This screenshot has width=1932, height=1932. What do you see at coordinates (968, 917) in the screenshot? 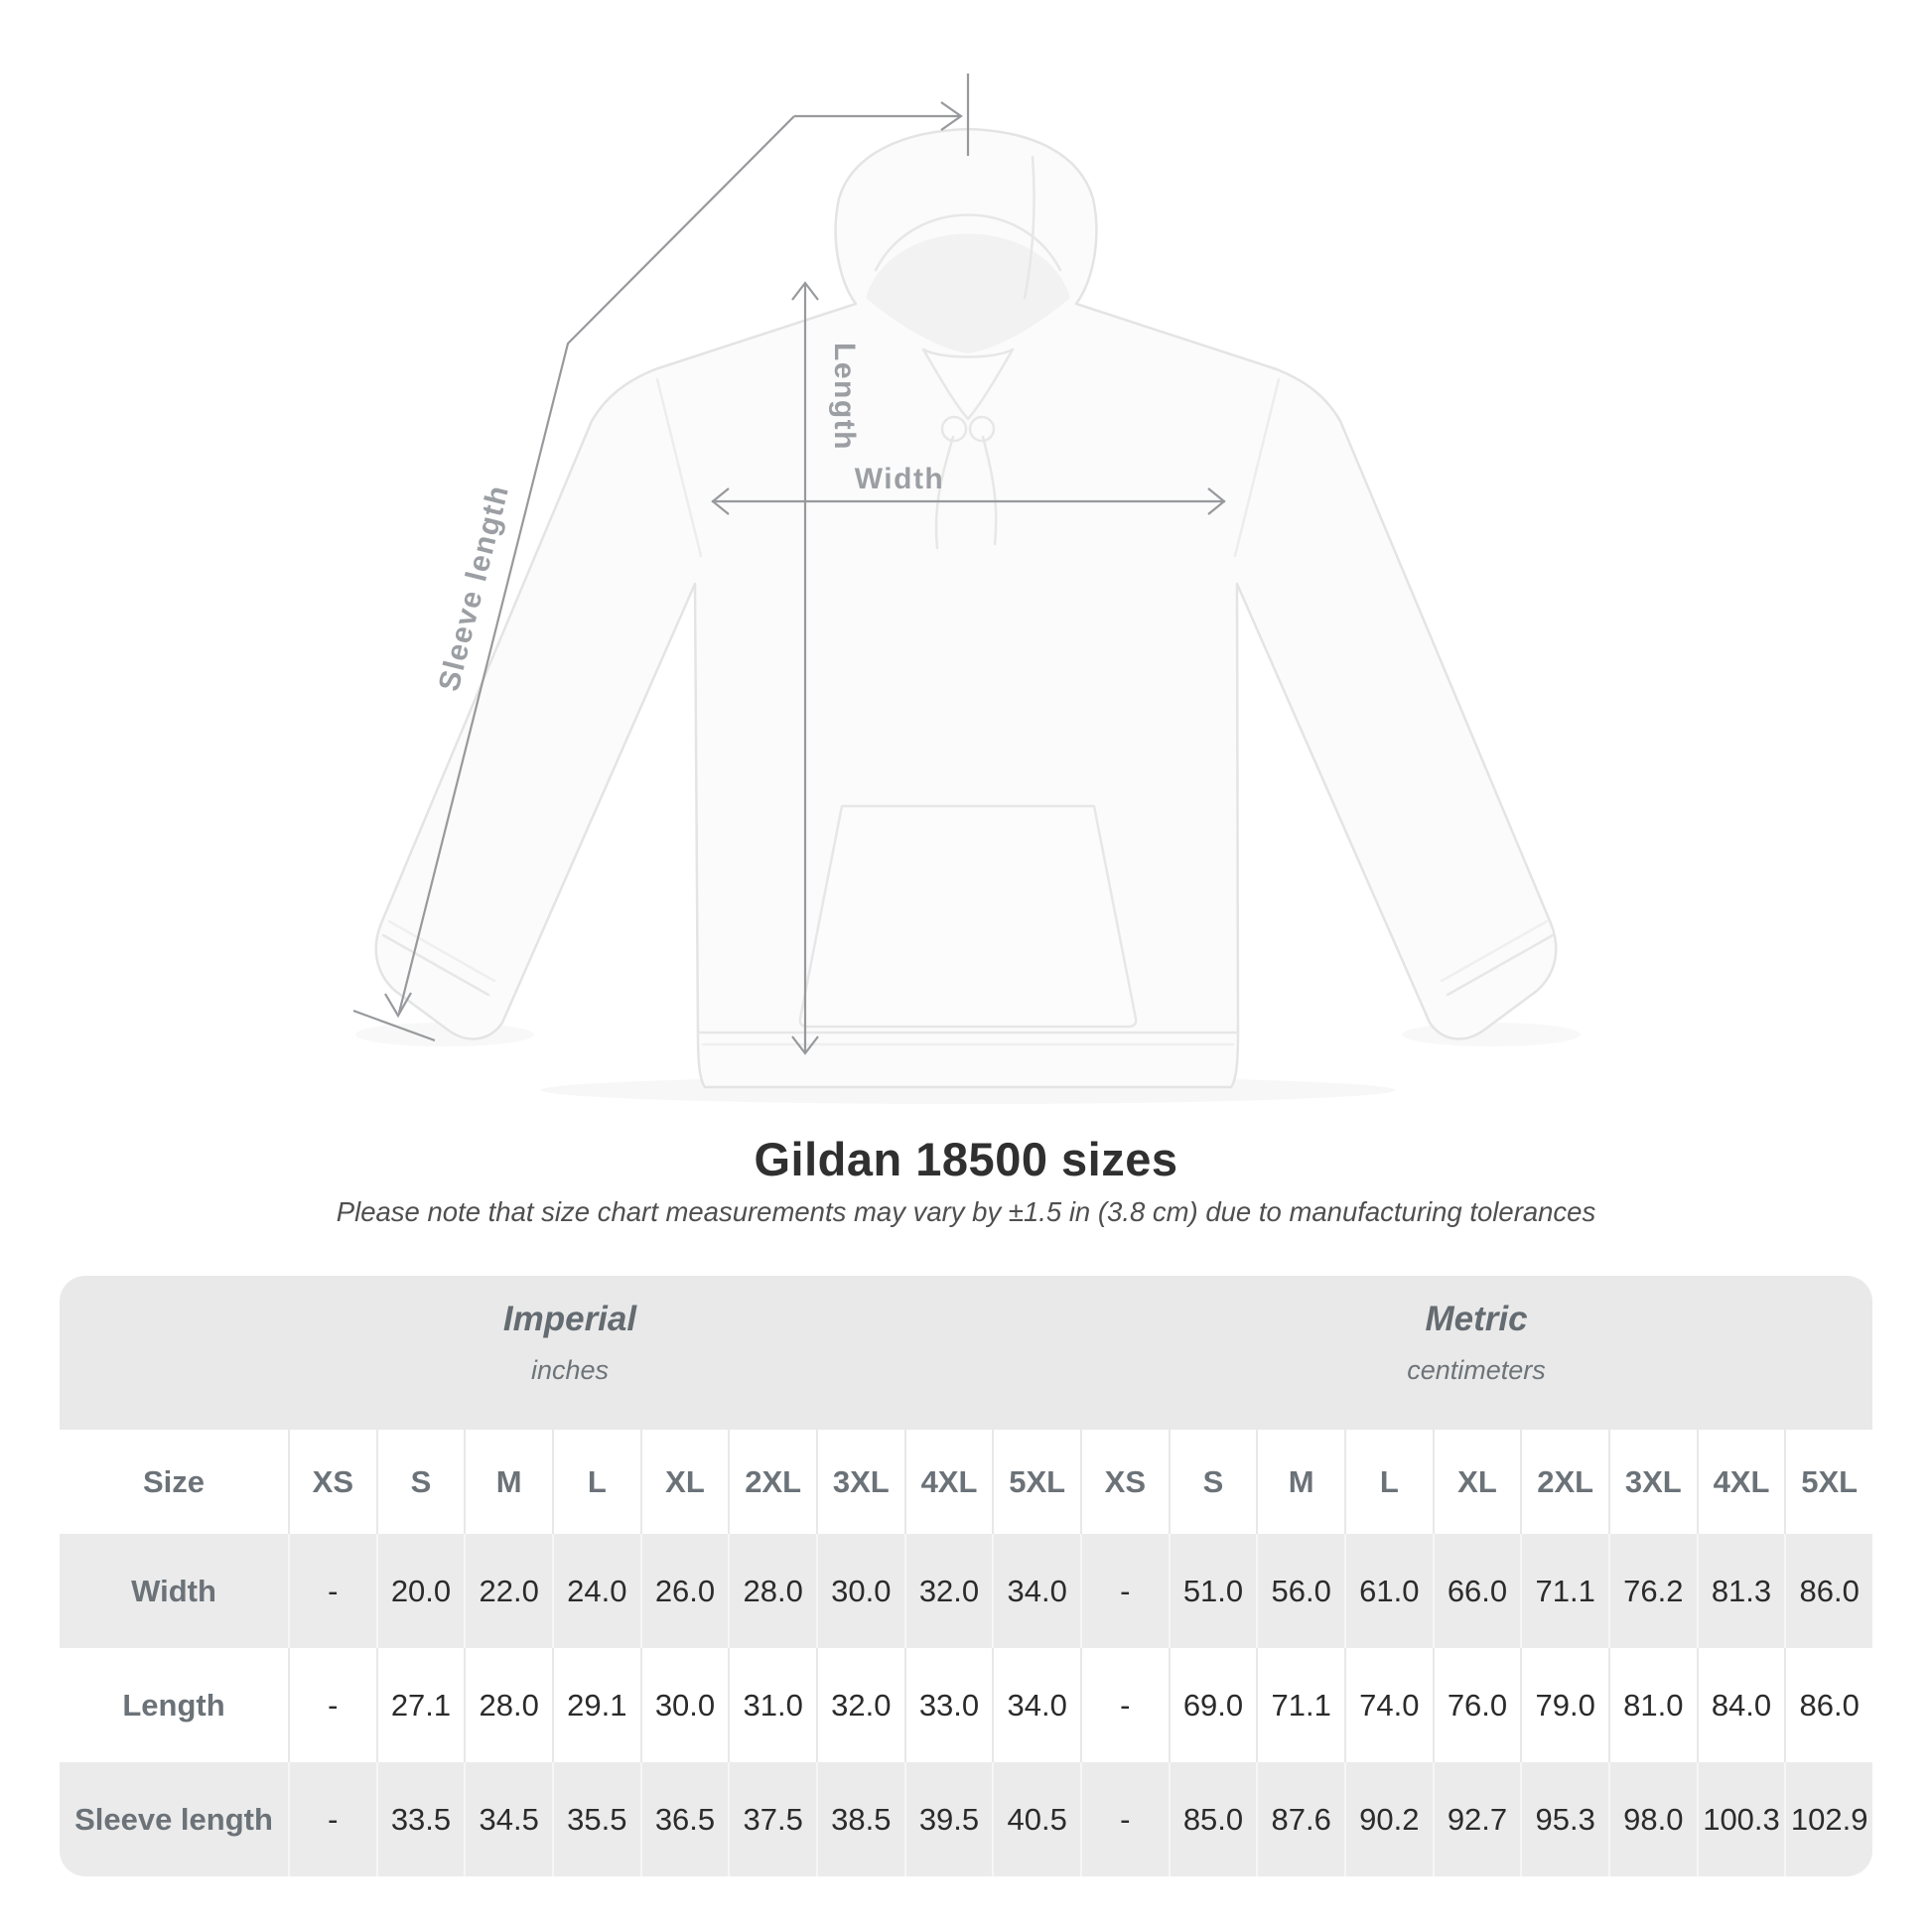
I see `kangaroo-pocket` at bounding box center [968, 917].